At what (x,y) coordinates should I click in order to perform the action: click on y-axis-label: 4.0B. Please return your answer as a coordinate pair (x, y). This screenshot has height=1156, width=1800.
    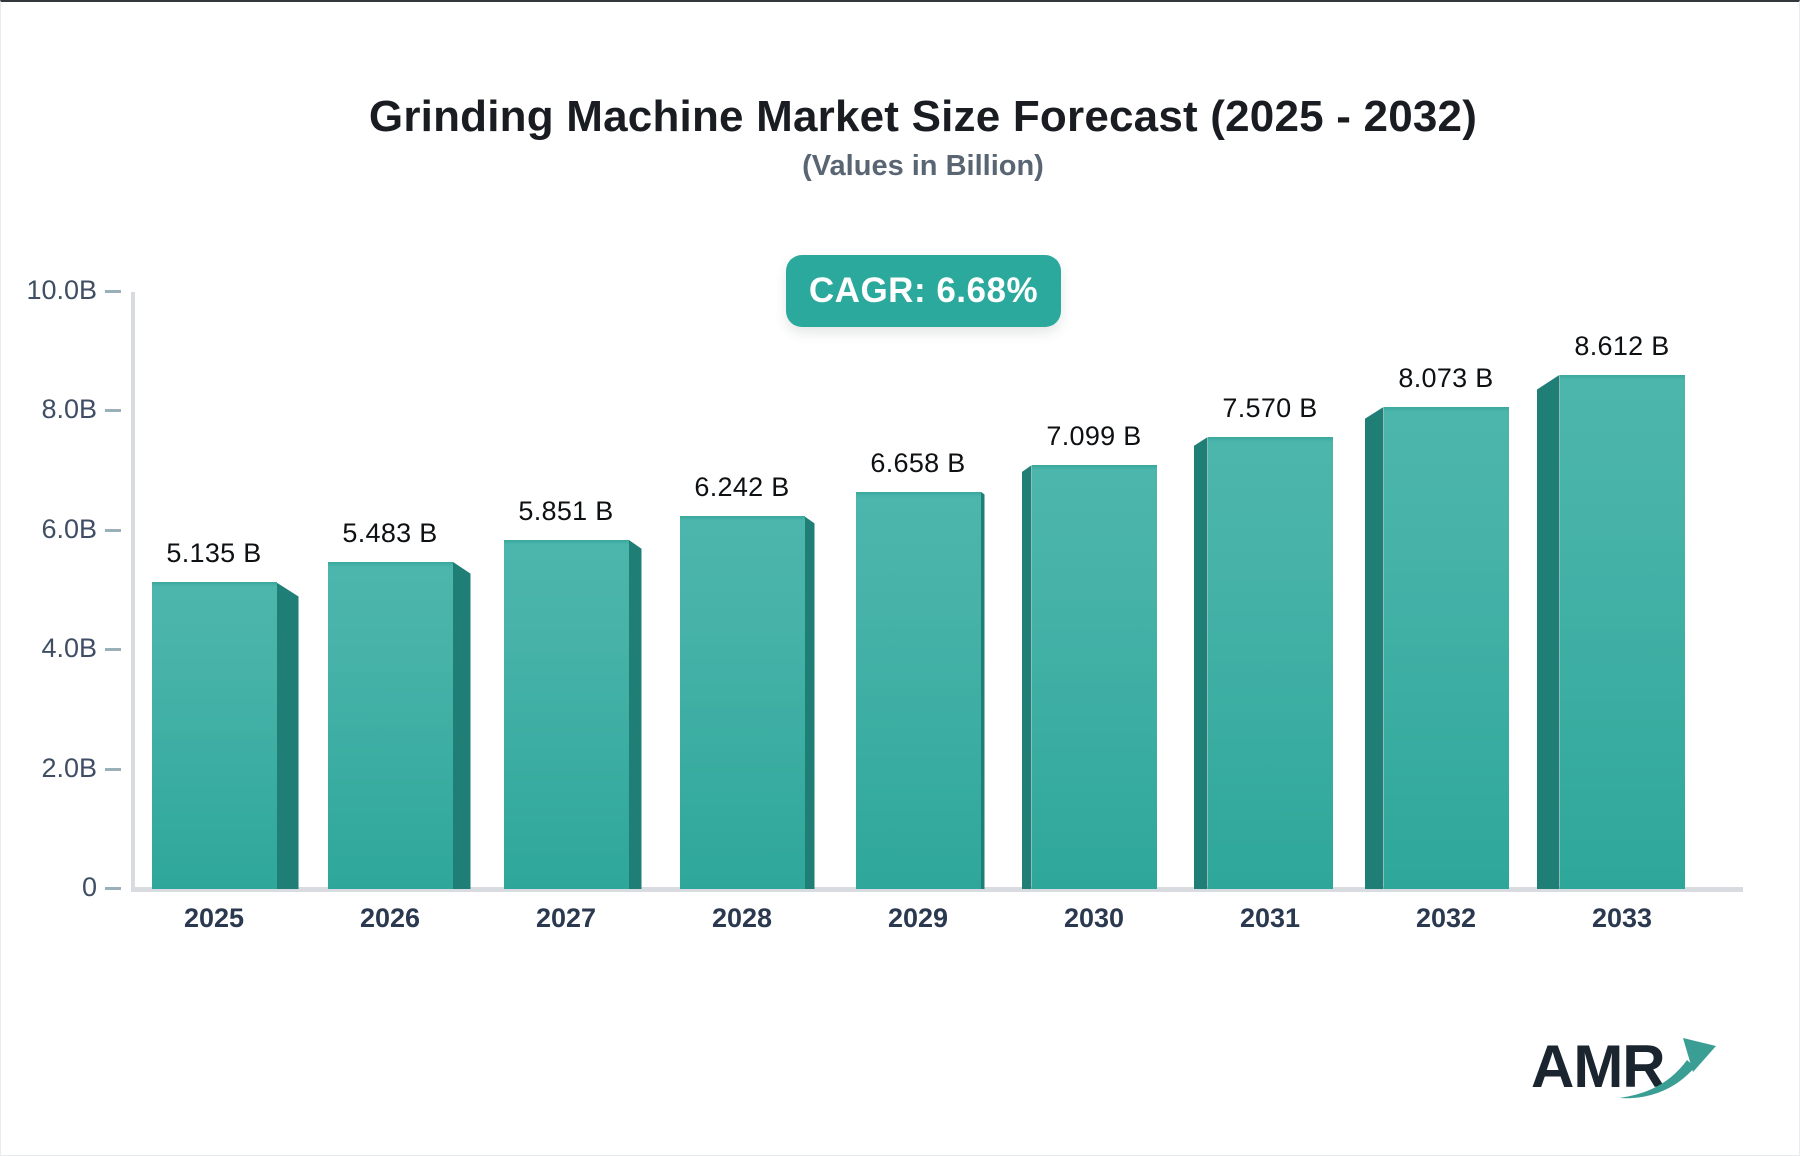
    Looking at the image, I should click on (69, 648).